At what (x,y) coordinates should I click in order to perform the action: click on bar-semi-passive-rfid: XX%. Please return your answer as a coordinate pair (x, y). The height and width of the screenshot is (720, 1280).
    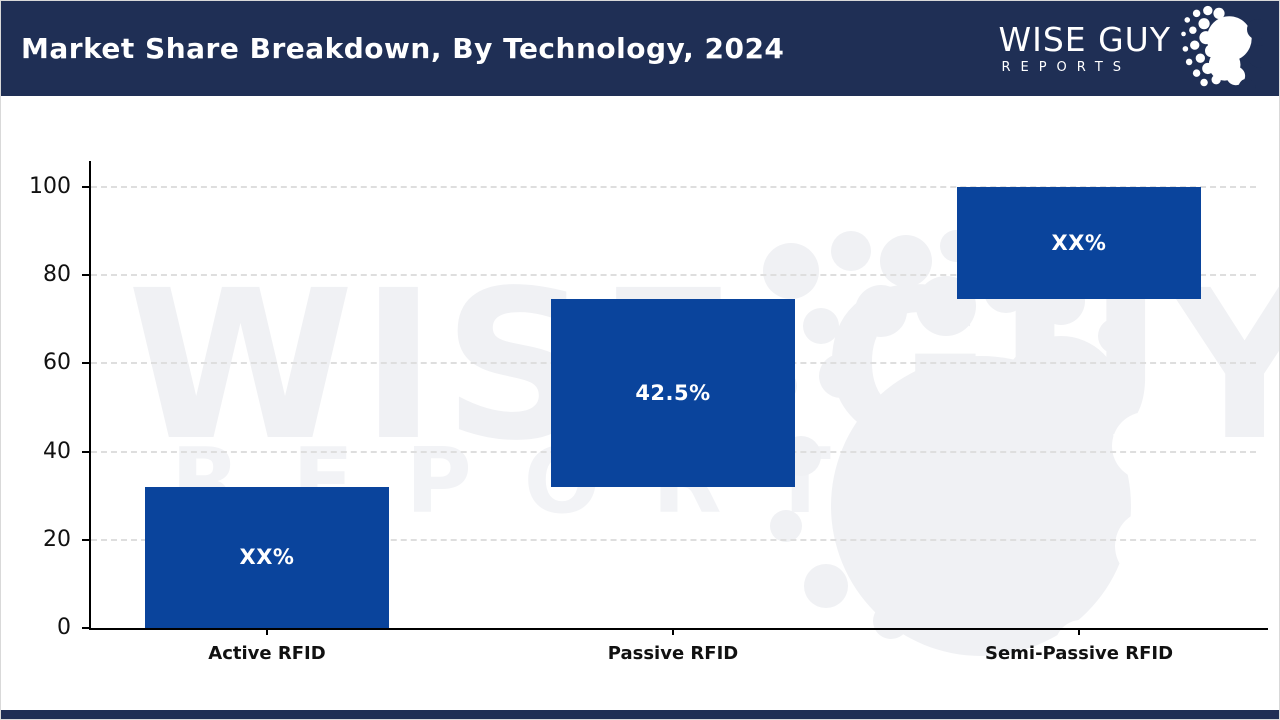
    Looking at the image, I should click on (1079, 243).